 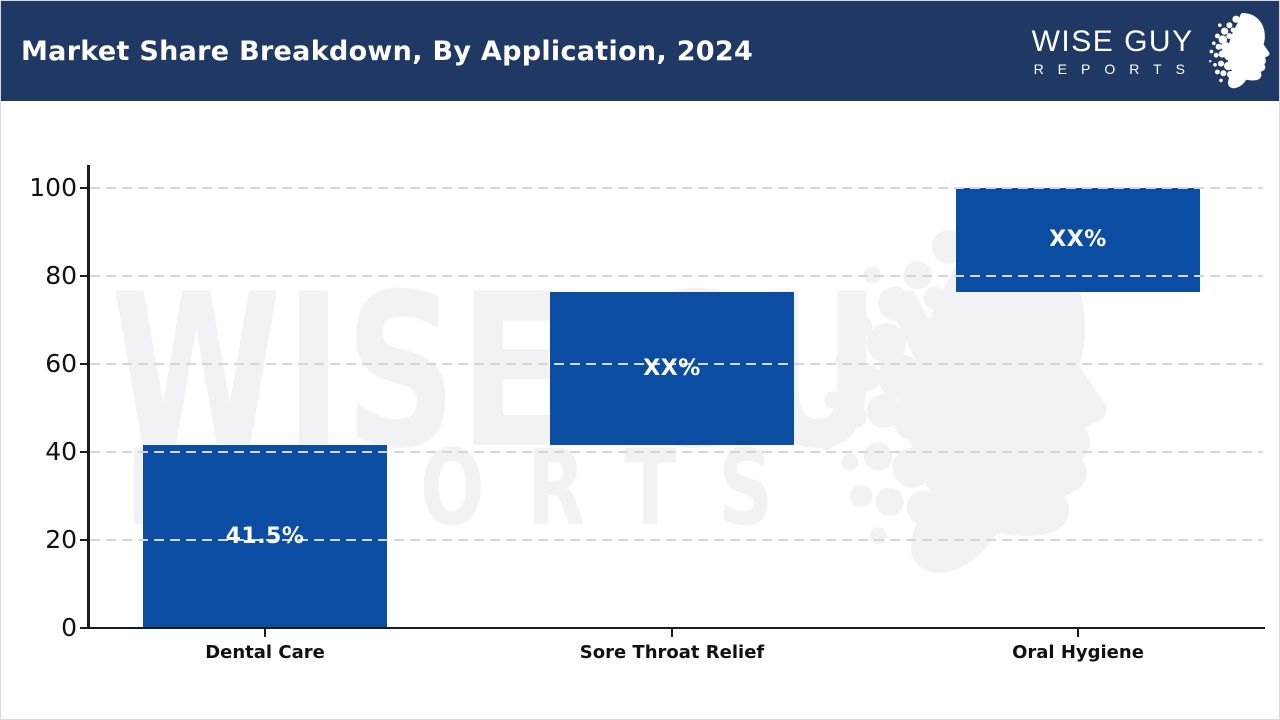 I want to click on y-tick-label: 100, so click(x=53, y=187).